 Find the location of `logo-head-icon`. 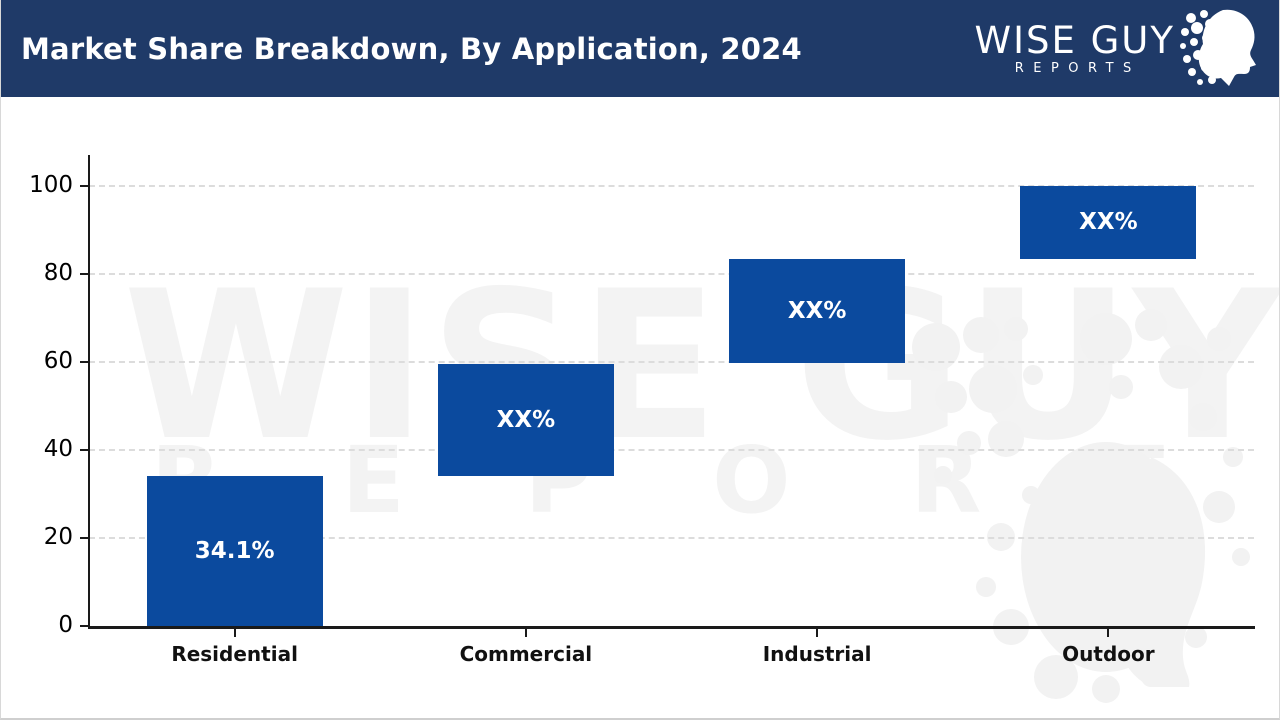

logo-head-icon is located at coordinates (1218, 47).